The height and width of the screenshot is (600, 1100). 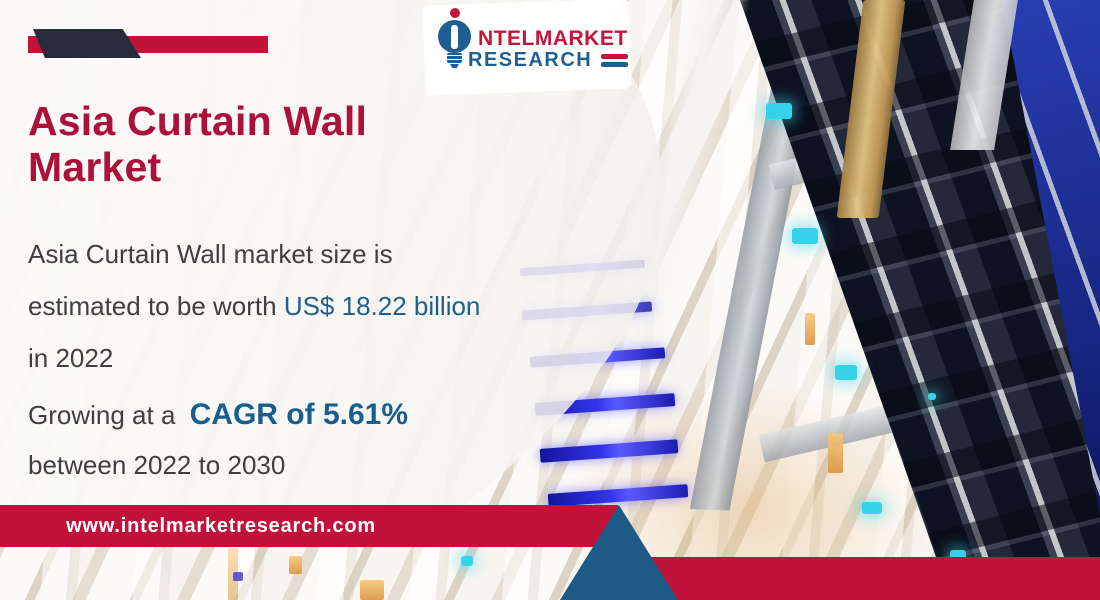 What do you see at coordinates (615, 64) in the screenshot?
I see `flag-bar-blue` at bounding box center [615, 64].